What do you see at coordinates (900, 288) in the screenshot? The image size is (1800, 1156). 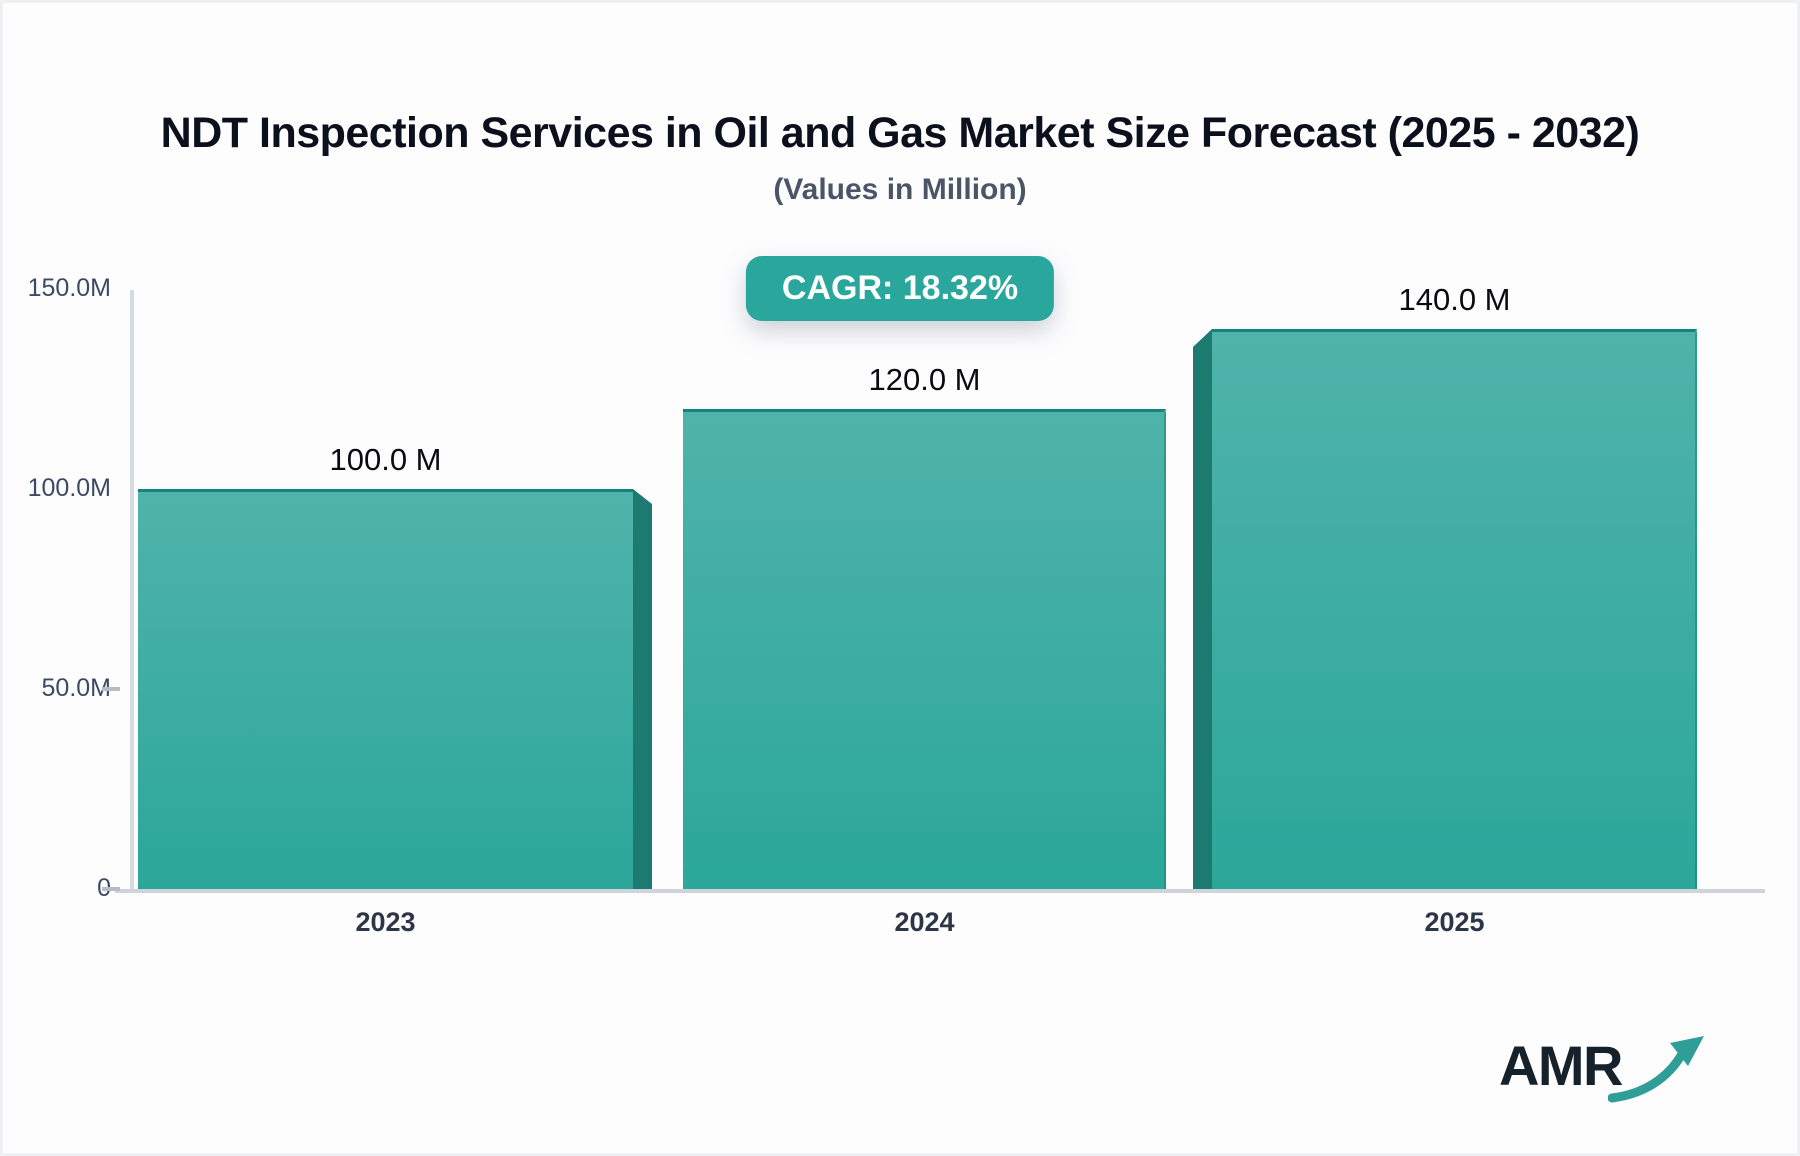 I see `cagr-badge: CAGR: 18.32%` at bounding box center [900, 288].